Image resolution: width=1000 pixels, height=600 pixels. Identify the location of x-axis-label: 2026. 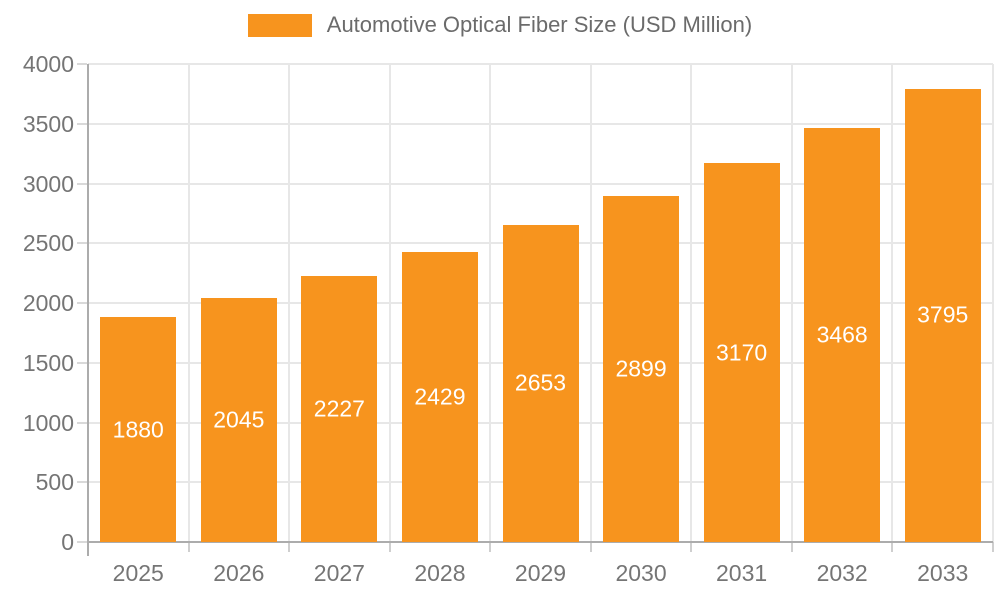
(239, 573).